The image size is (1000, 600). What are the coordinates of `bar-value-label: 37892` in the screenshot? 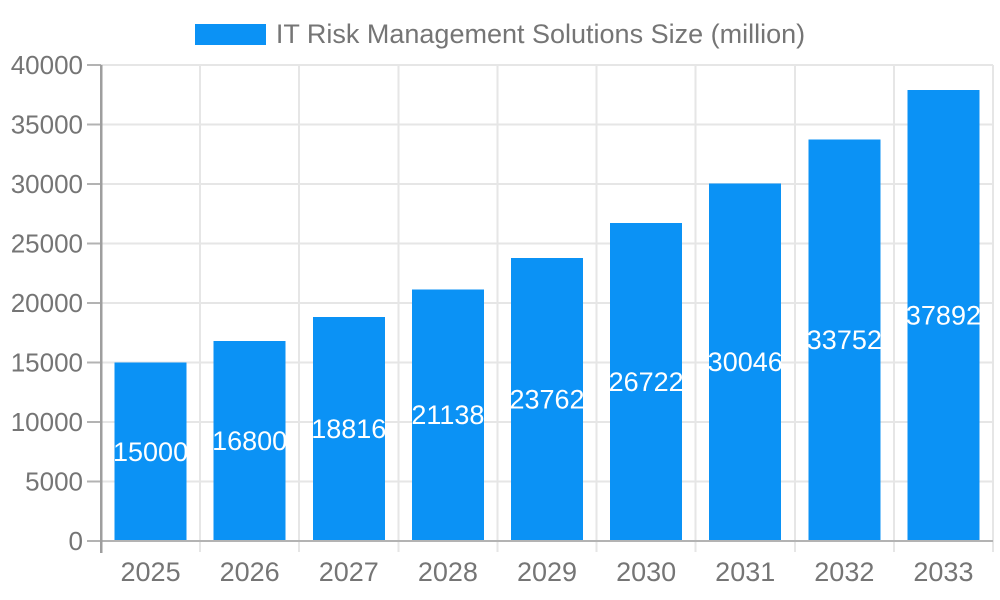 It's located at (943, 316).